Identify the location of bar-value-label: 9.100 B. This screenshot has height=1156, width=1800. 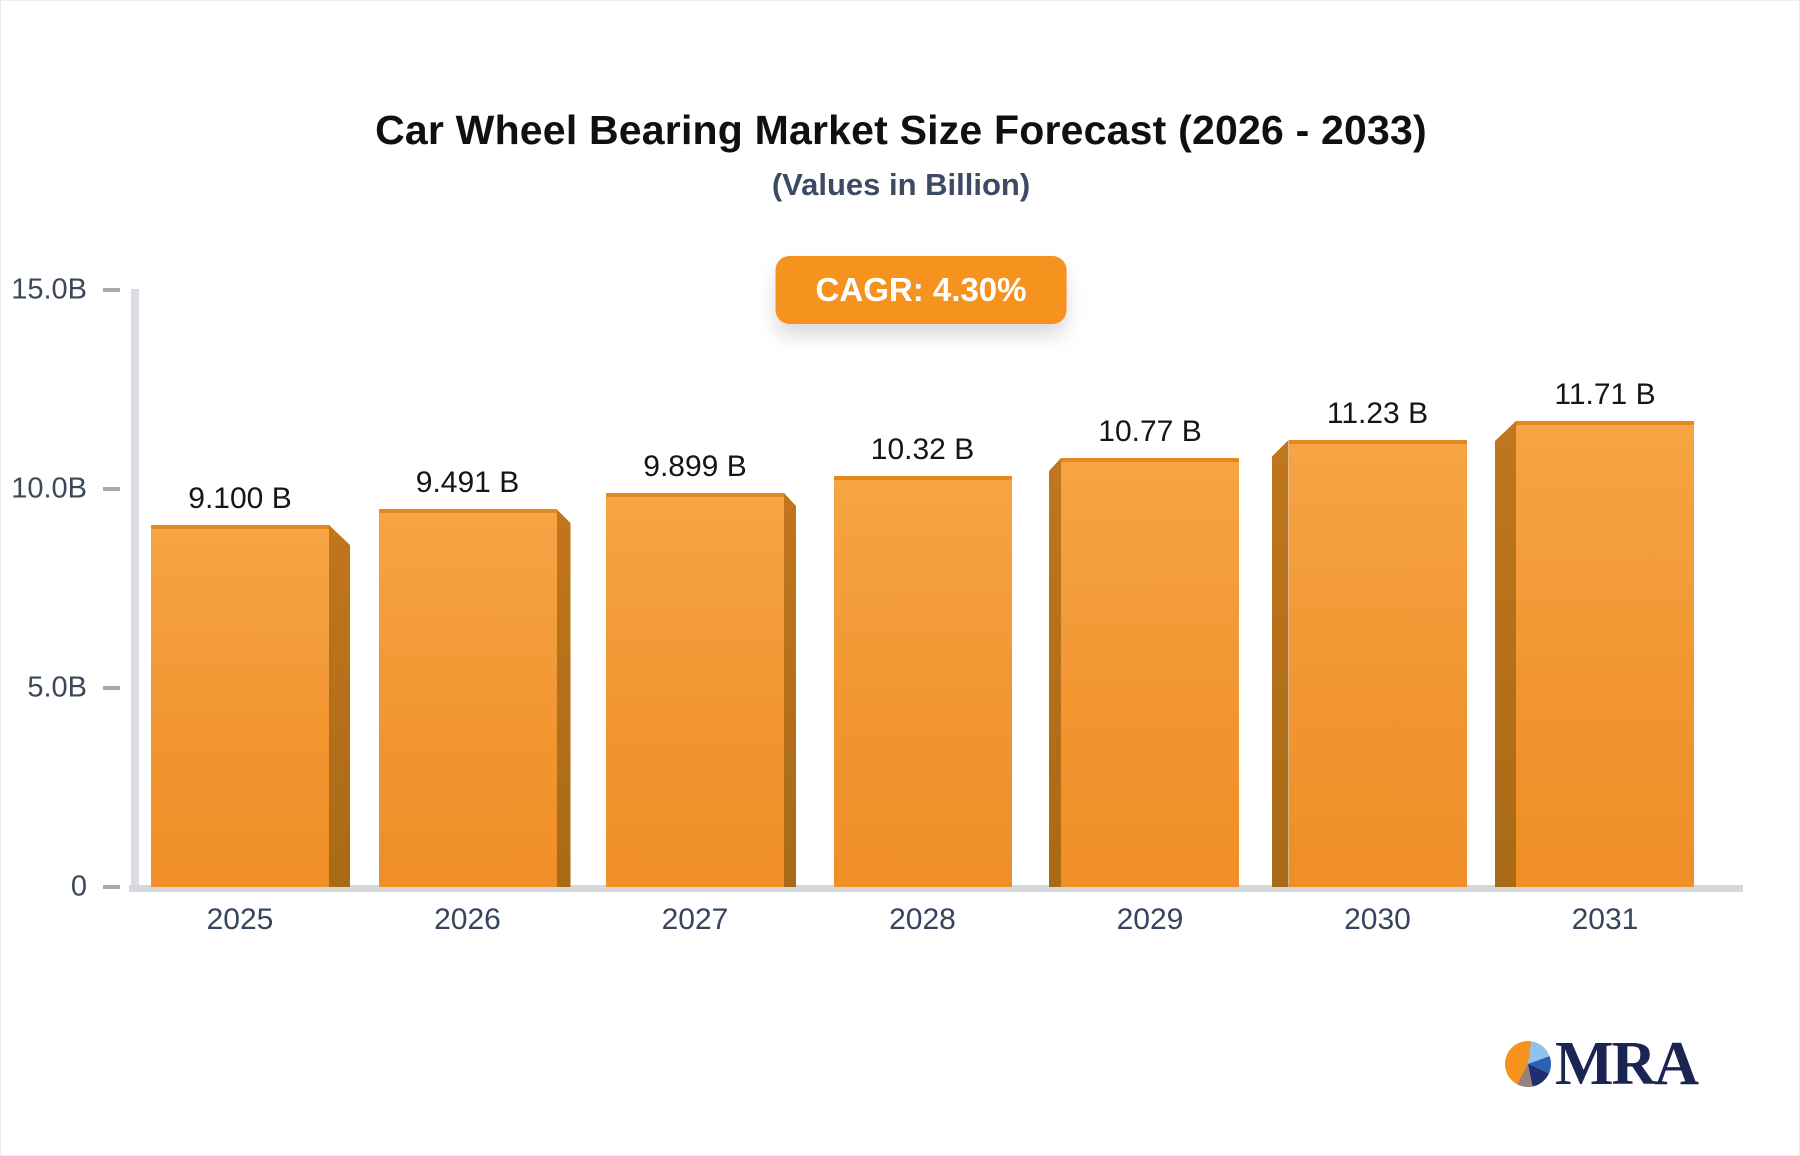
(240, 498).